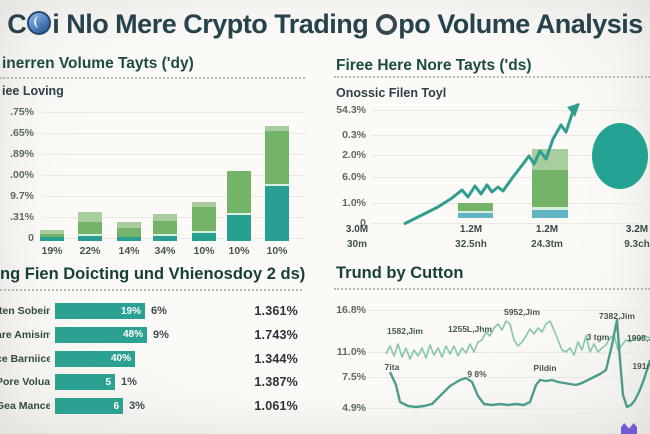 The image size is (650, 434). What do you see at coordinates (25, 311) in the screenshot?
I see `row-label: iten Sobein` at bounding box center [25, 311].